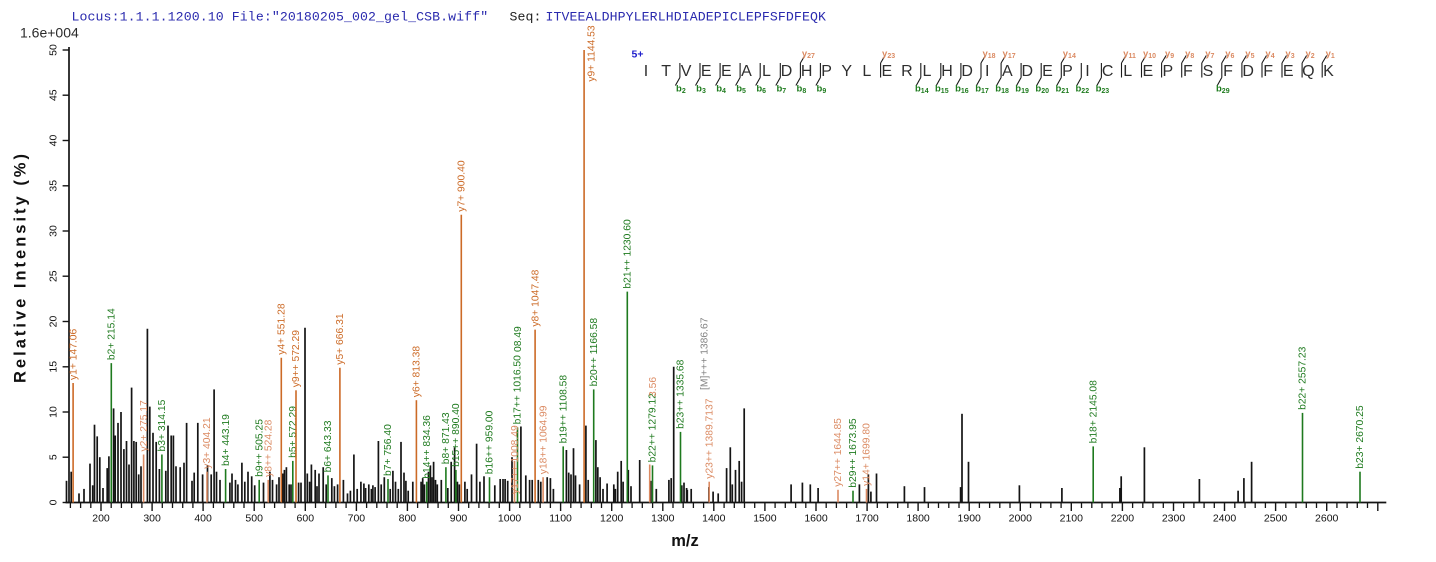 The width and height of the screenshot is (1436, 562). What do you see at coordinates (543, 439) in the screenshot?
I see `svg-text: y18++ 1064.99` at bounding box center [543, 439].